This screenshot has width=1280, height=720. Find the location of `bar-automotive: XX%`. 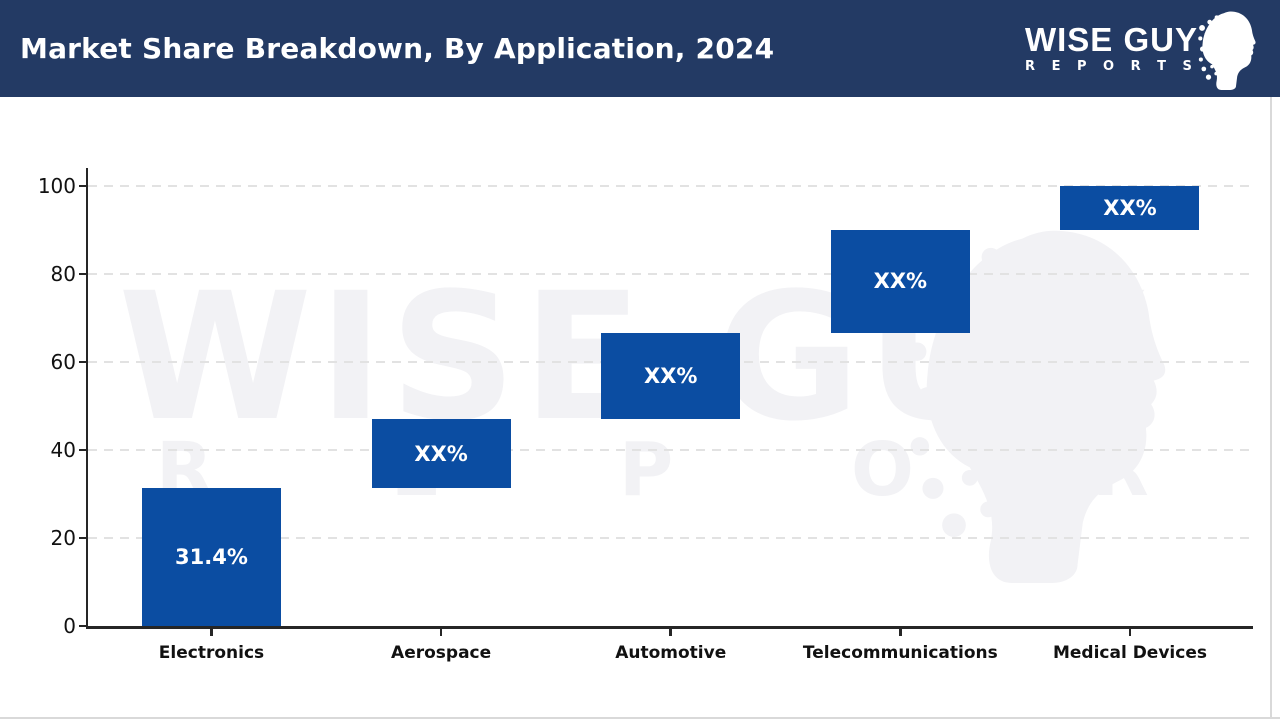

bar-automotive: XX% is located at coordinates (671, 376).